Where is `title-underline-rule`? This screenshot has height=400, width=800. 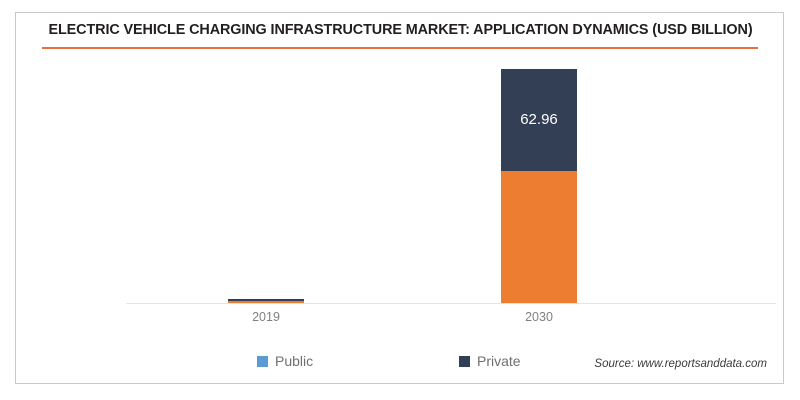 title-underline-rule is located at coordinates (400, 48).